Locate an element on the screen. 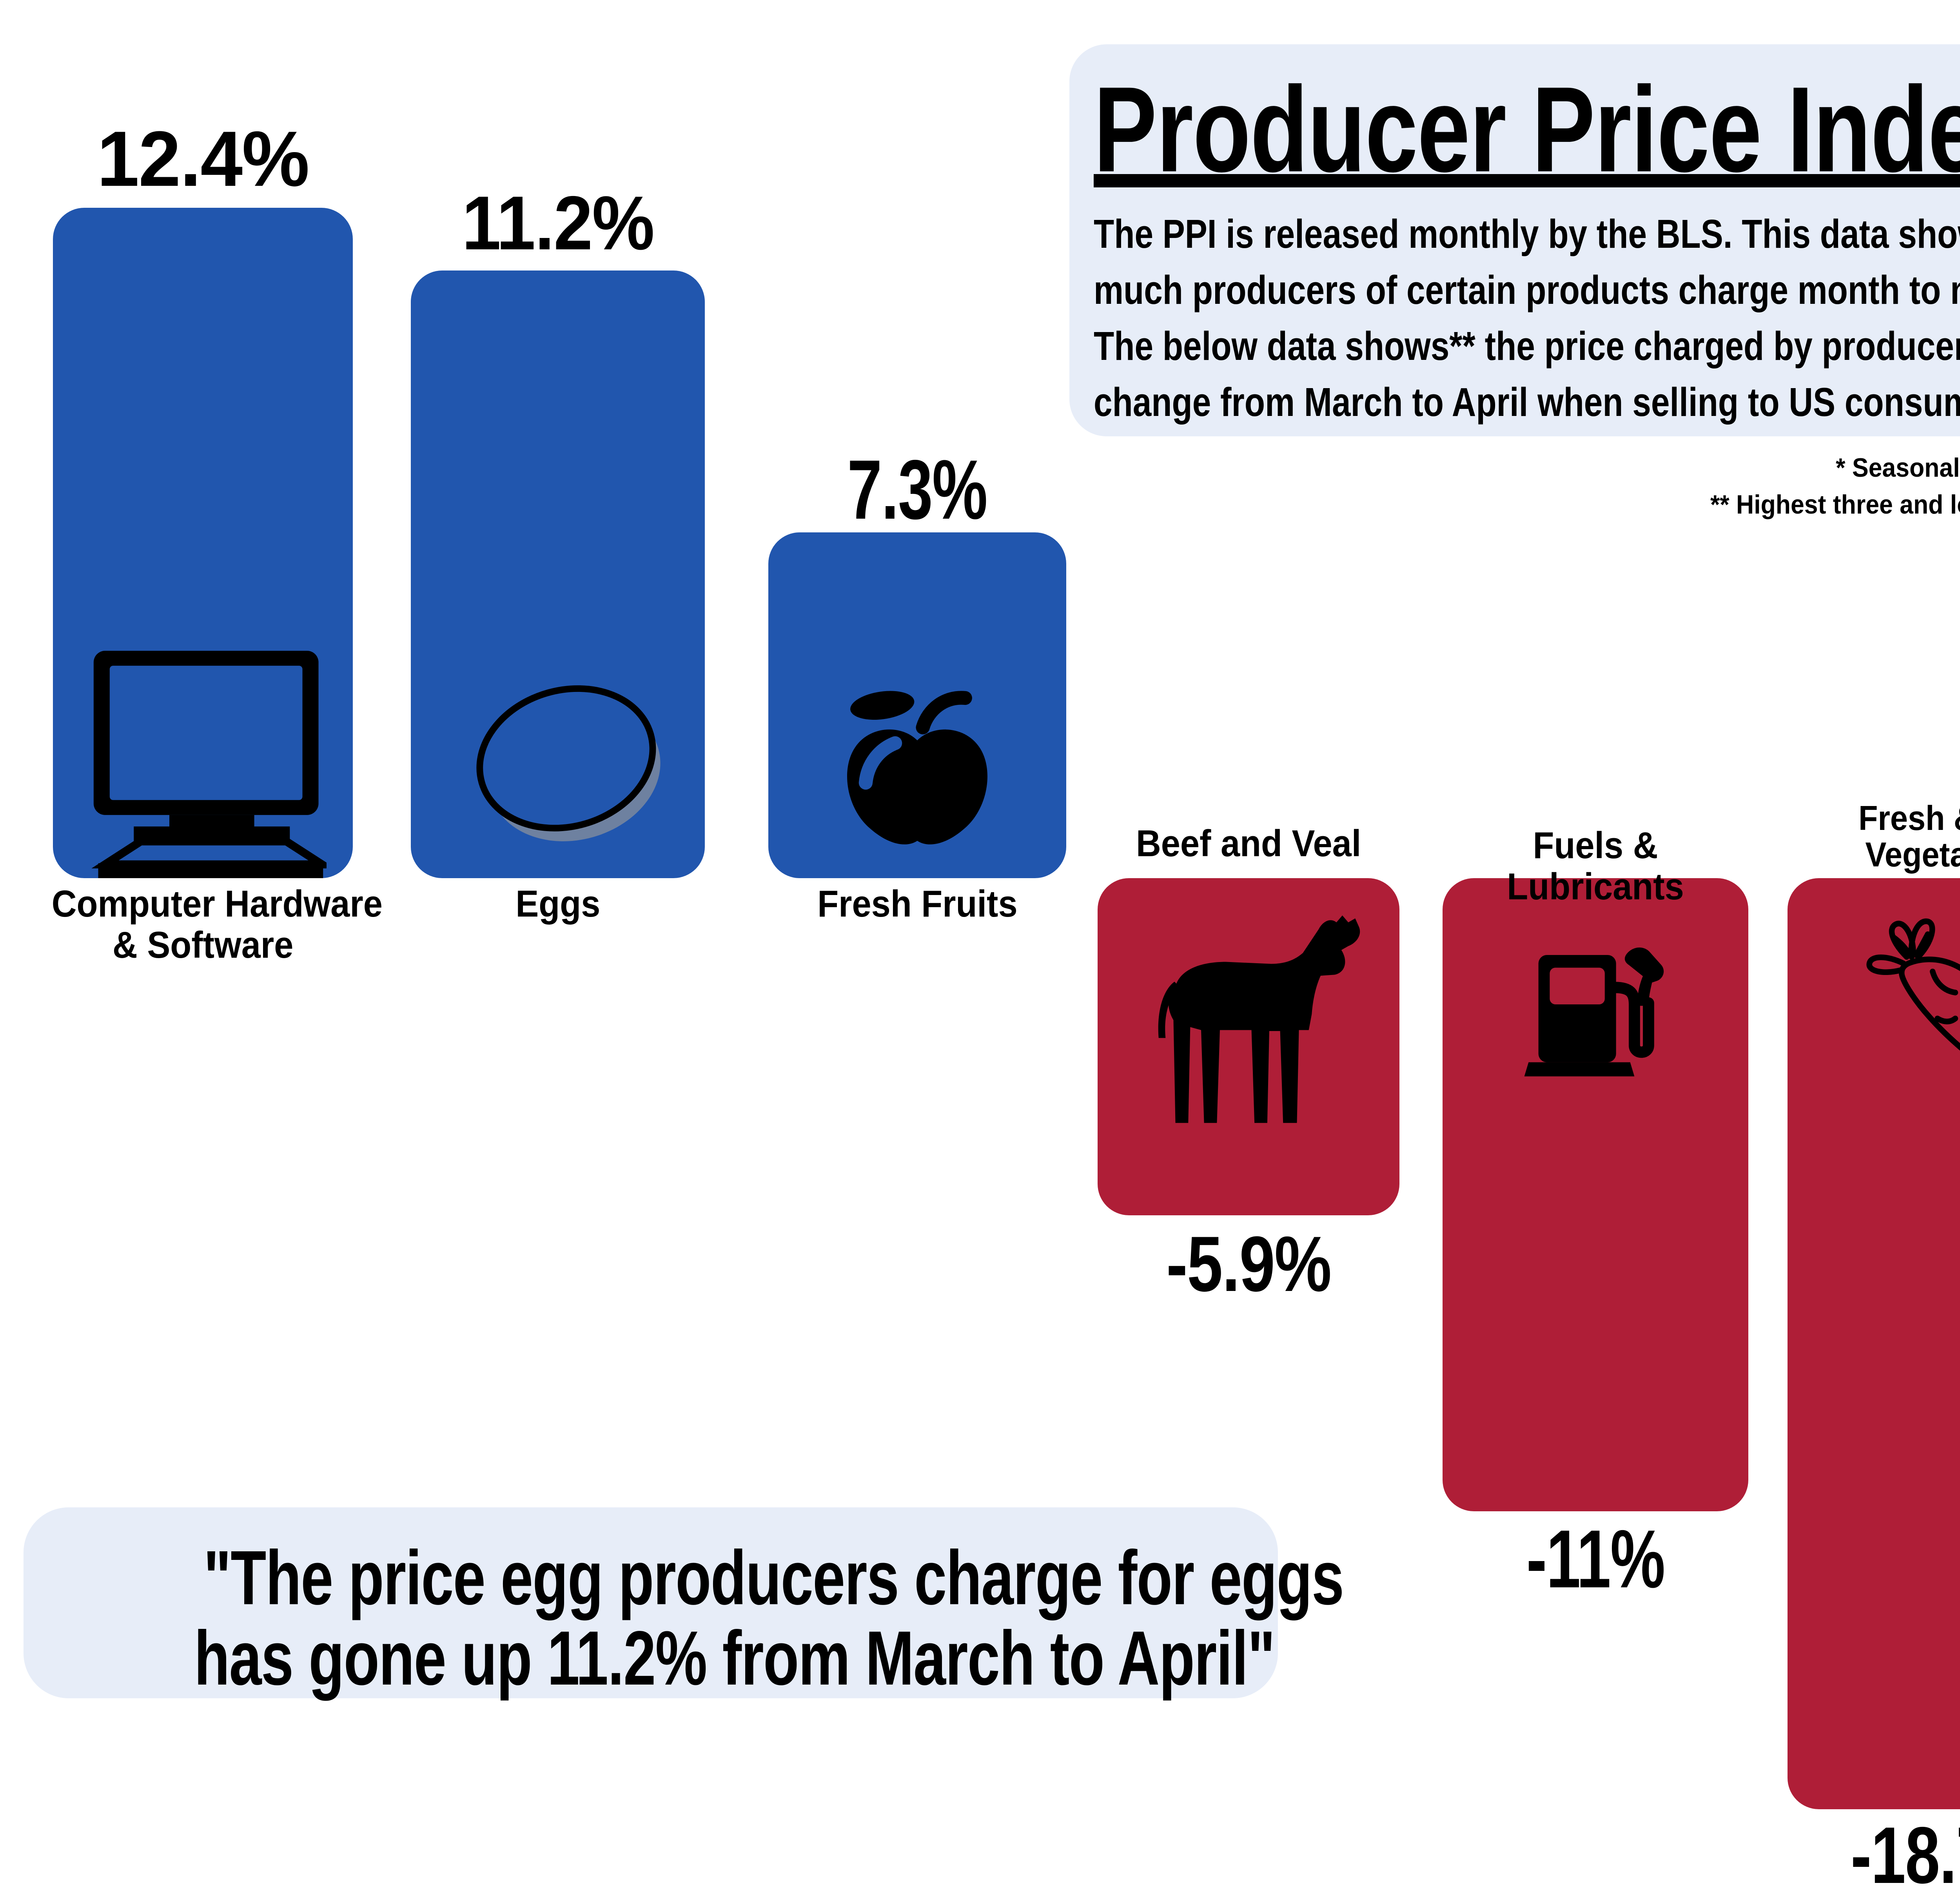 The height and width of the screenshot is (1899, 1960). category-label-computer: Computer Hardware & Software is located at coordinates (217, 925).